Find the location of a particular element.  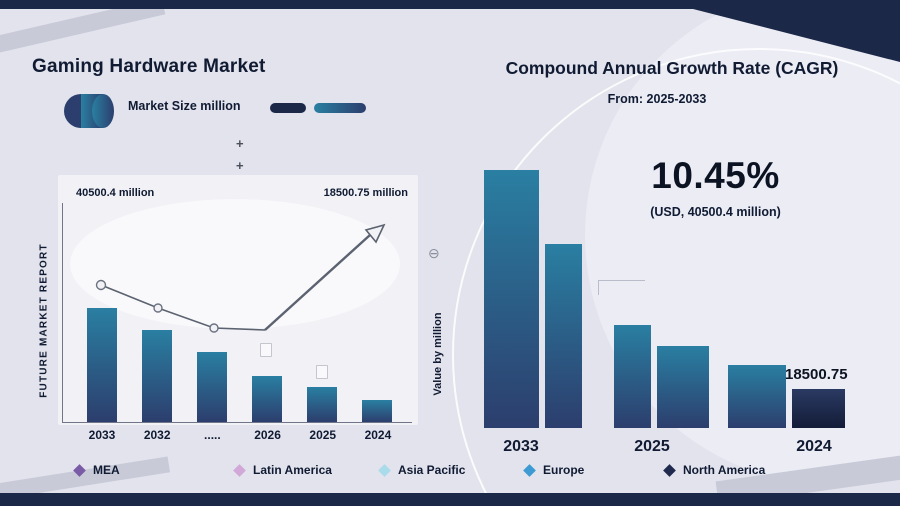

circle-minus-icon: ⊖ is located at coordinates (434, 253).